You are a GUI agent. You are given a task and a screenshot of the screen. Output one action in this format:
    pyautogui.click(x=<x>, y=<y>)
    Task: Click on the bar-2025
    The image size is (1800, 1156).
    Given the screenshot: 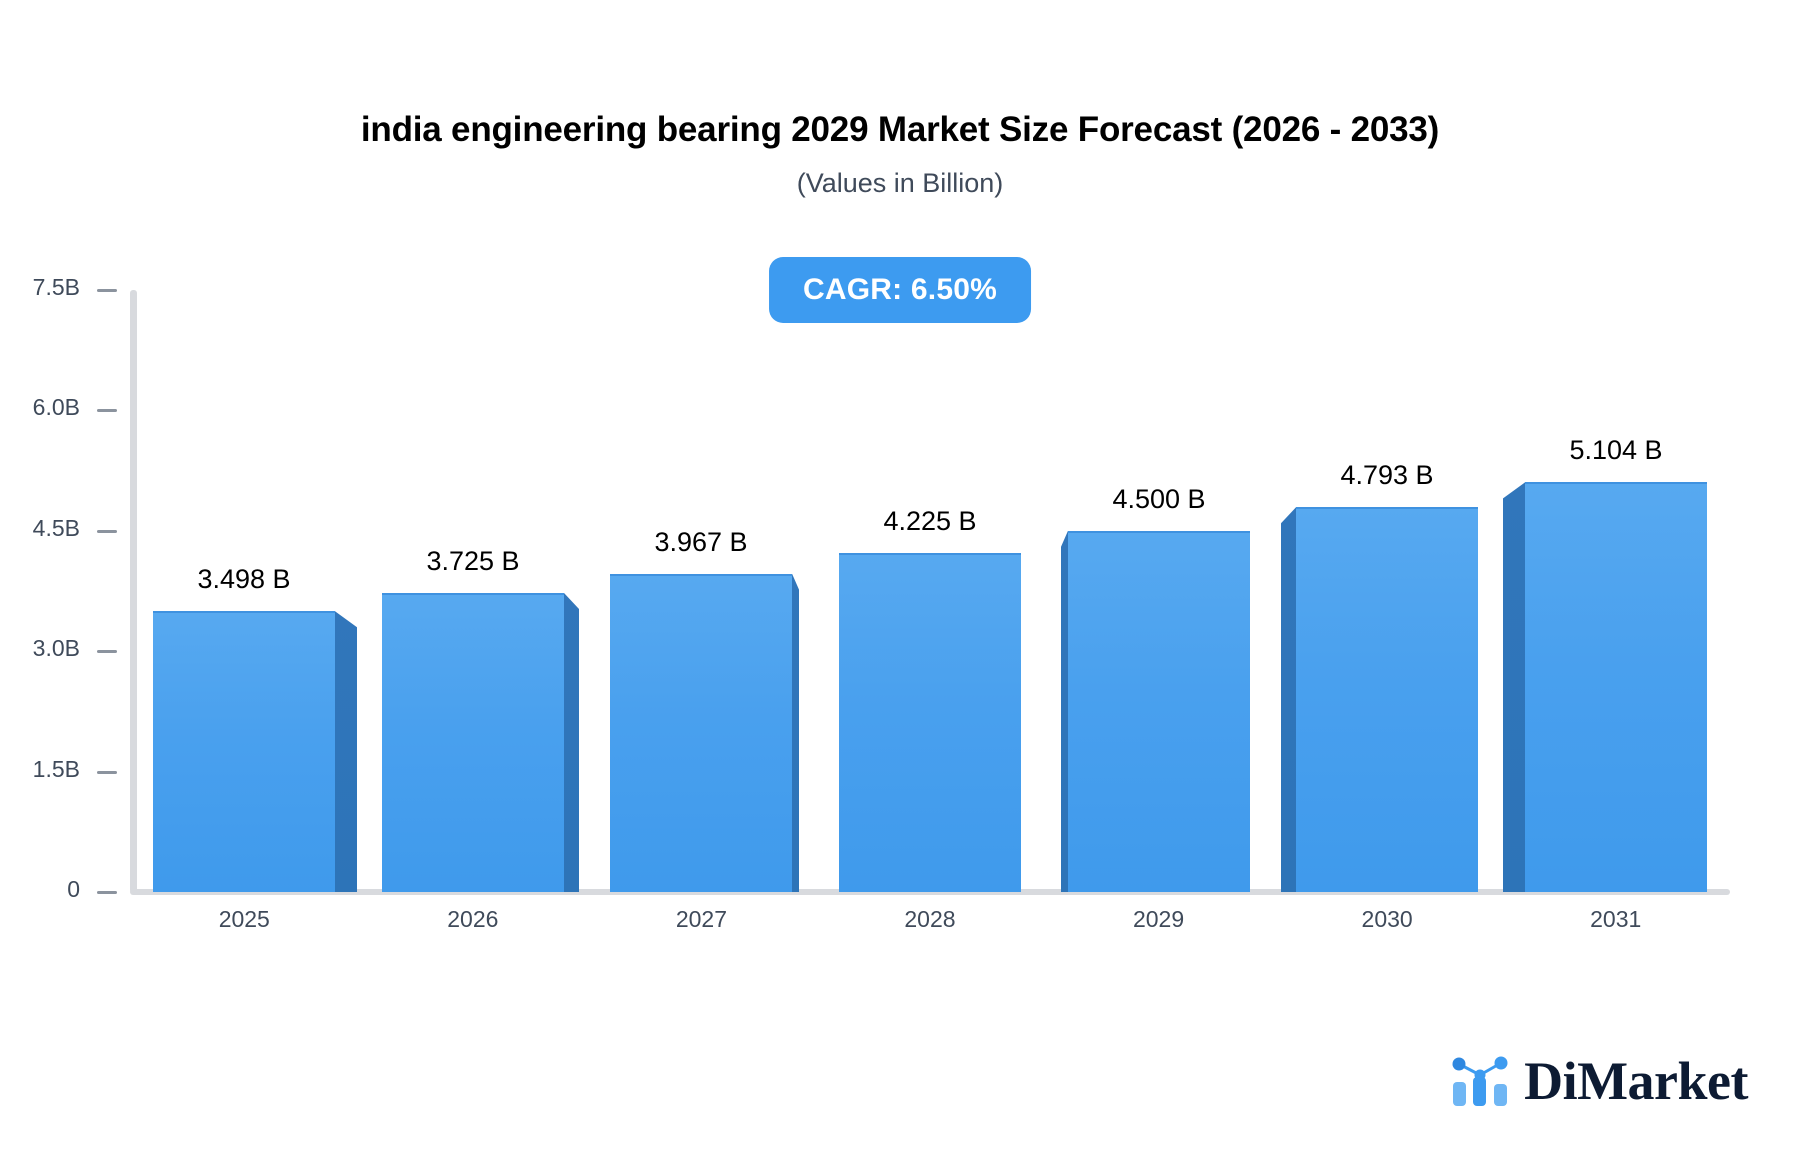 What is the action you would take?
    pyautogui.click(x=255, y=751)
    